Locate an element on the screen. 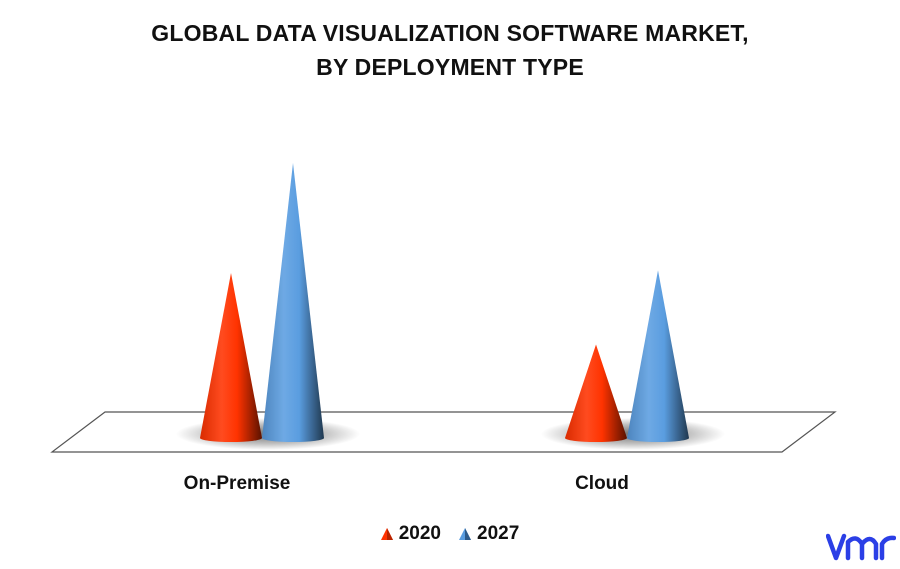  cone-on-premise-2020 is located at coordinates (231, 357).